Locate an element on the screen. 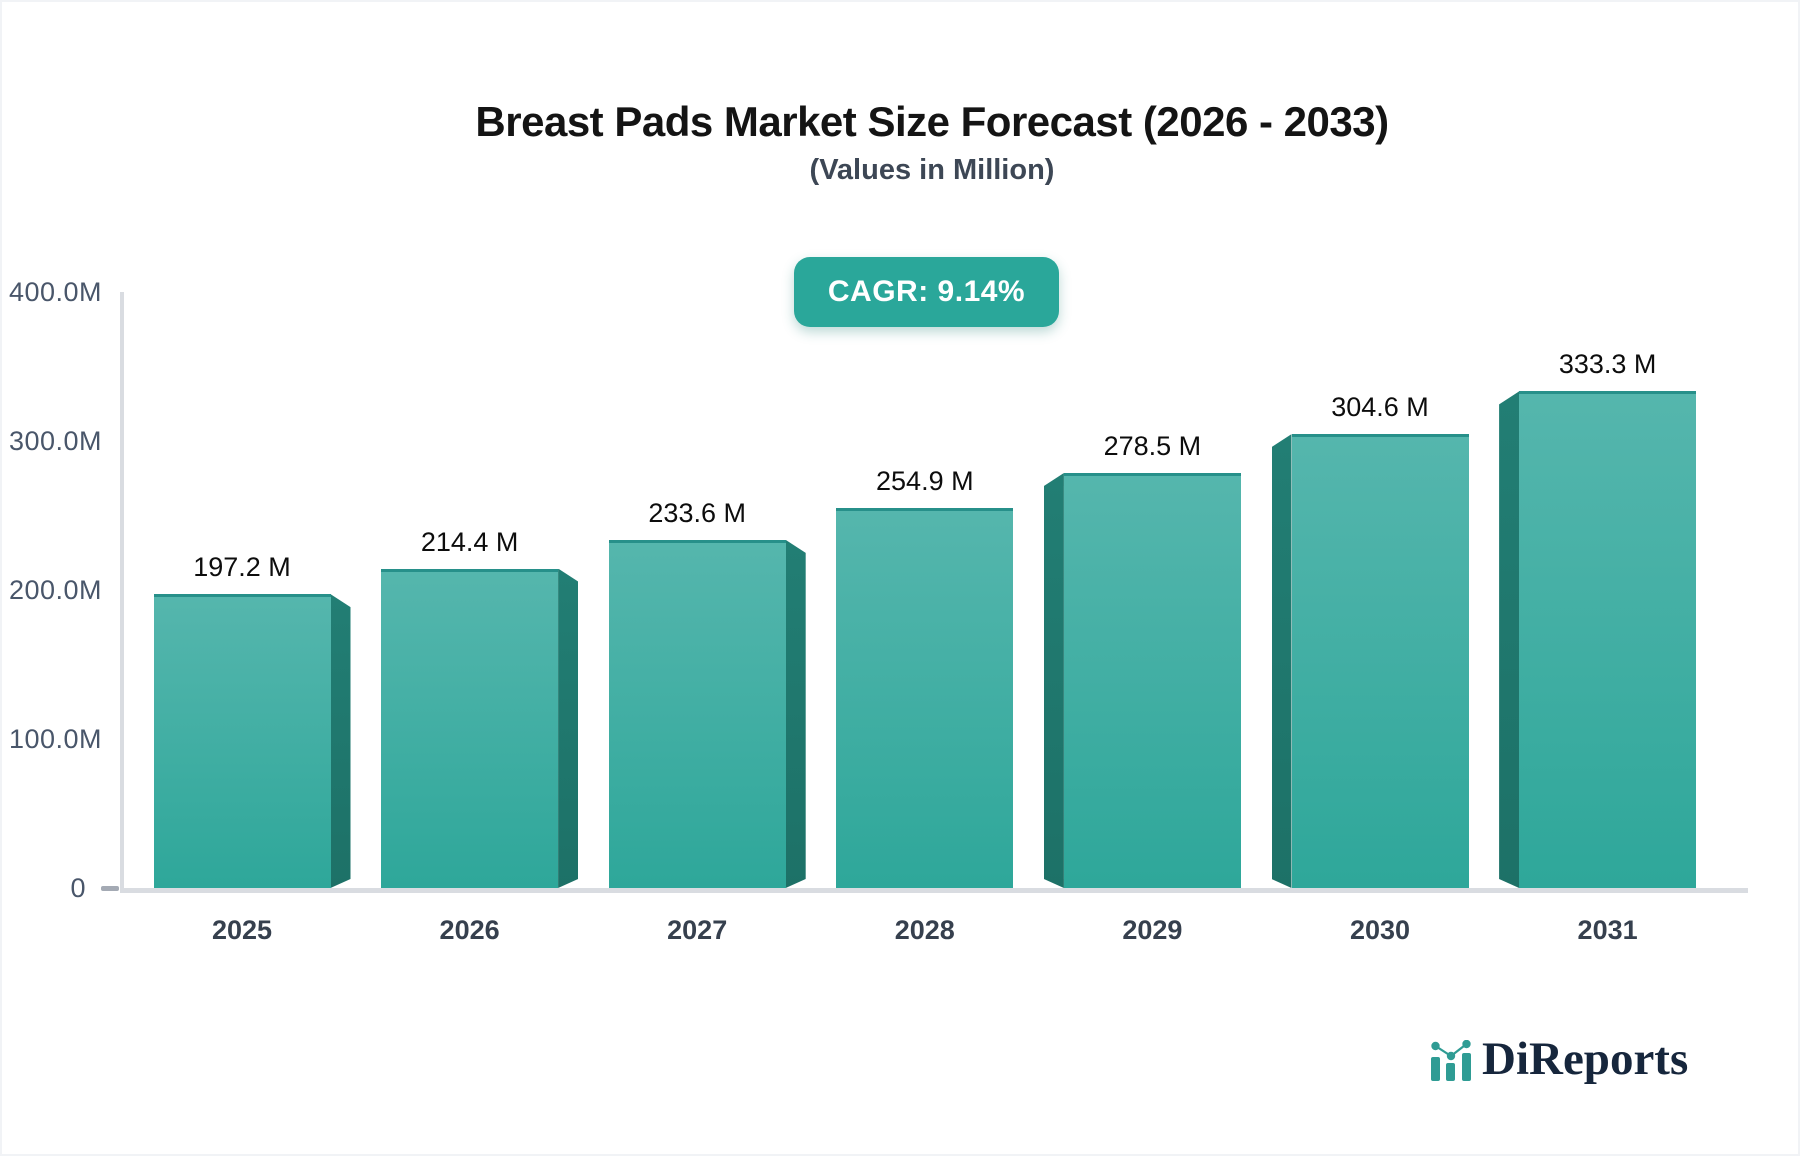 The height and width of the screenshot is (1156, 1800). x-axis-origin-tick is located at coordinates (110, 888).